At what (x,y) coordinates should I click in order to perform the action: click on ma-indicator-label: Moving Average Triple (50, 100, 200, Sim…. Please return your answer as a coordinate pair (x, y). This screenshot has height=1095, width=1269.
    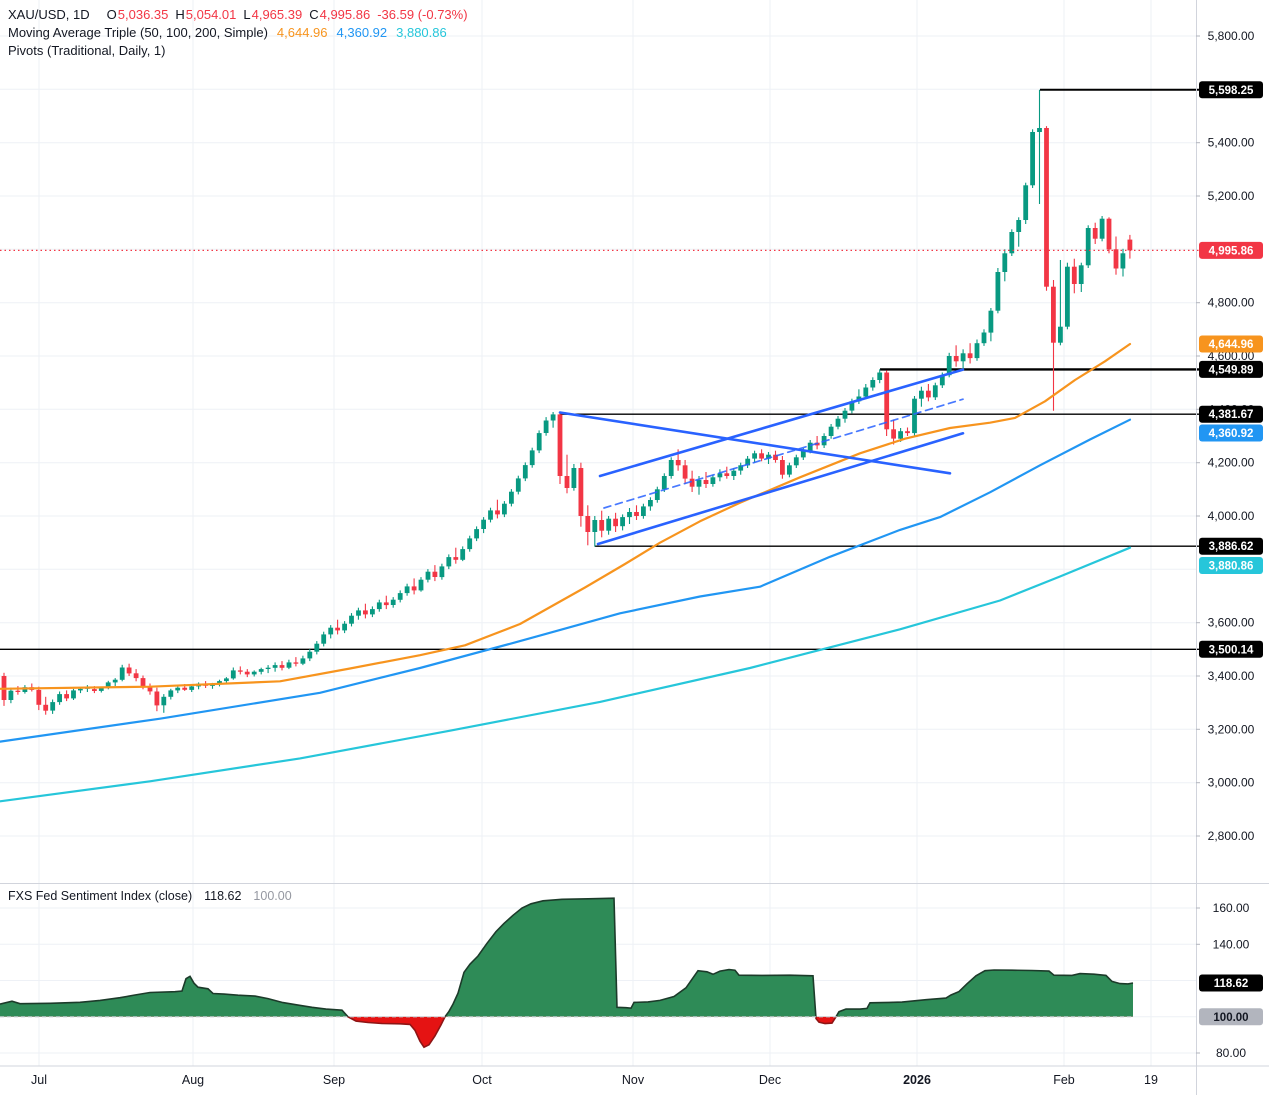
    Looking at the image, I should click on (138, 32).